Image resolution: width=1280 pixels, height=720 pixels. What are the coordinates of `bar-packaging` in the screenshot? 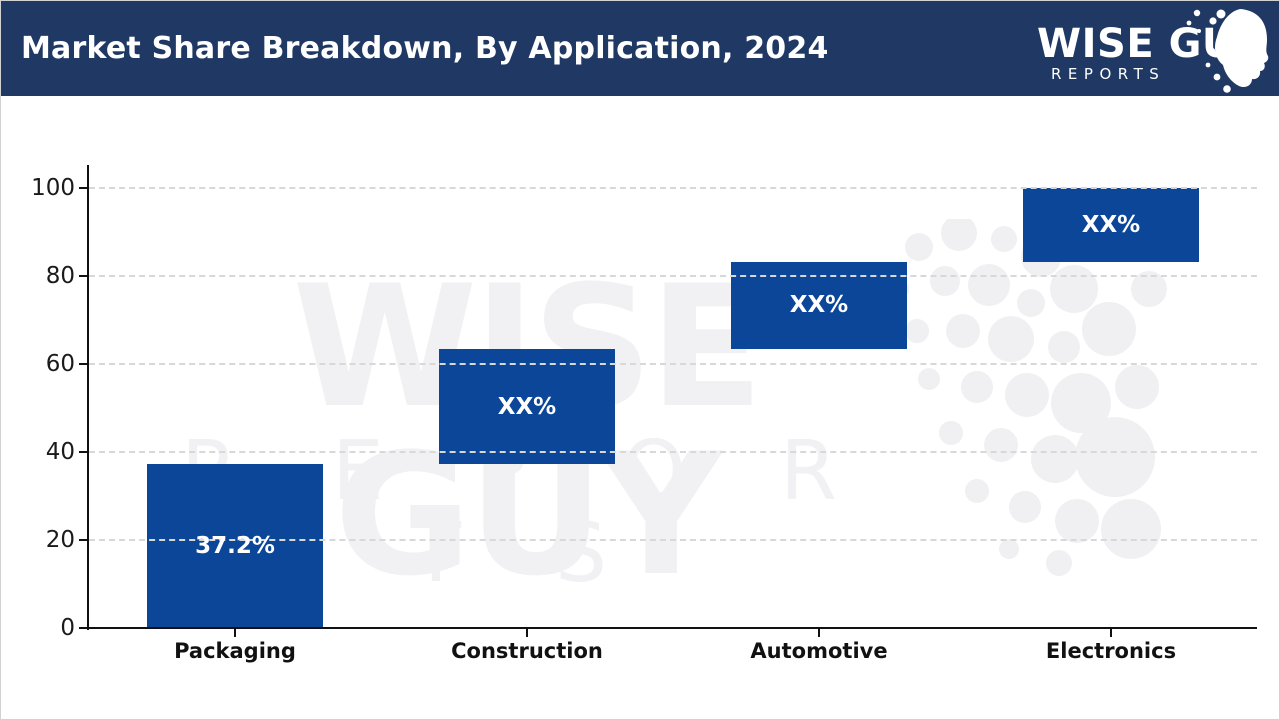 It's located at (235, 546).